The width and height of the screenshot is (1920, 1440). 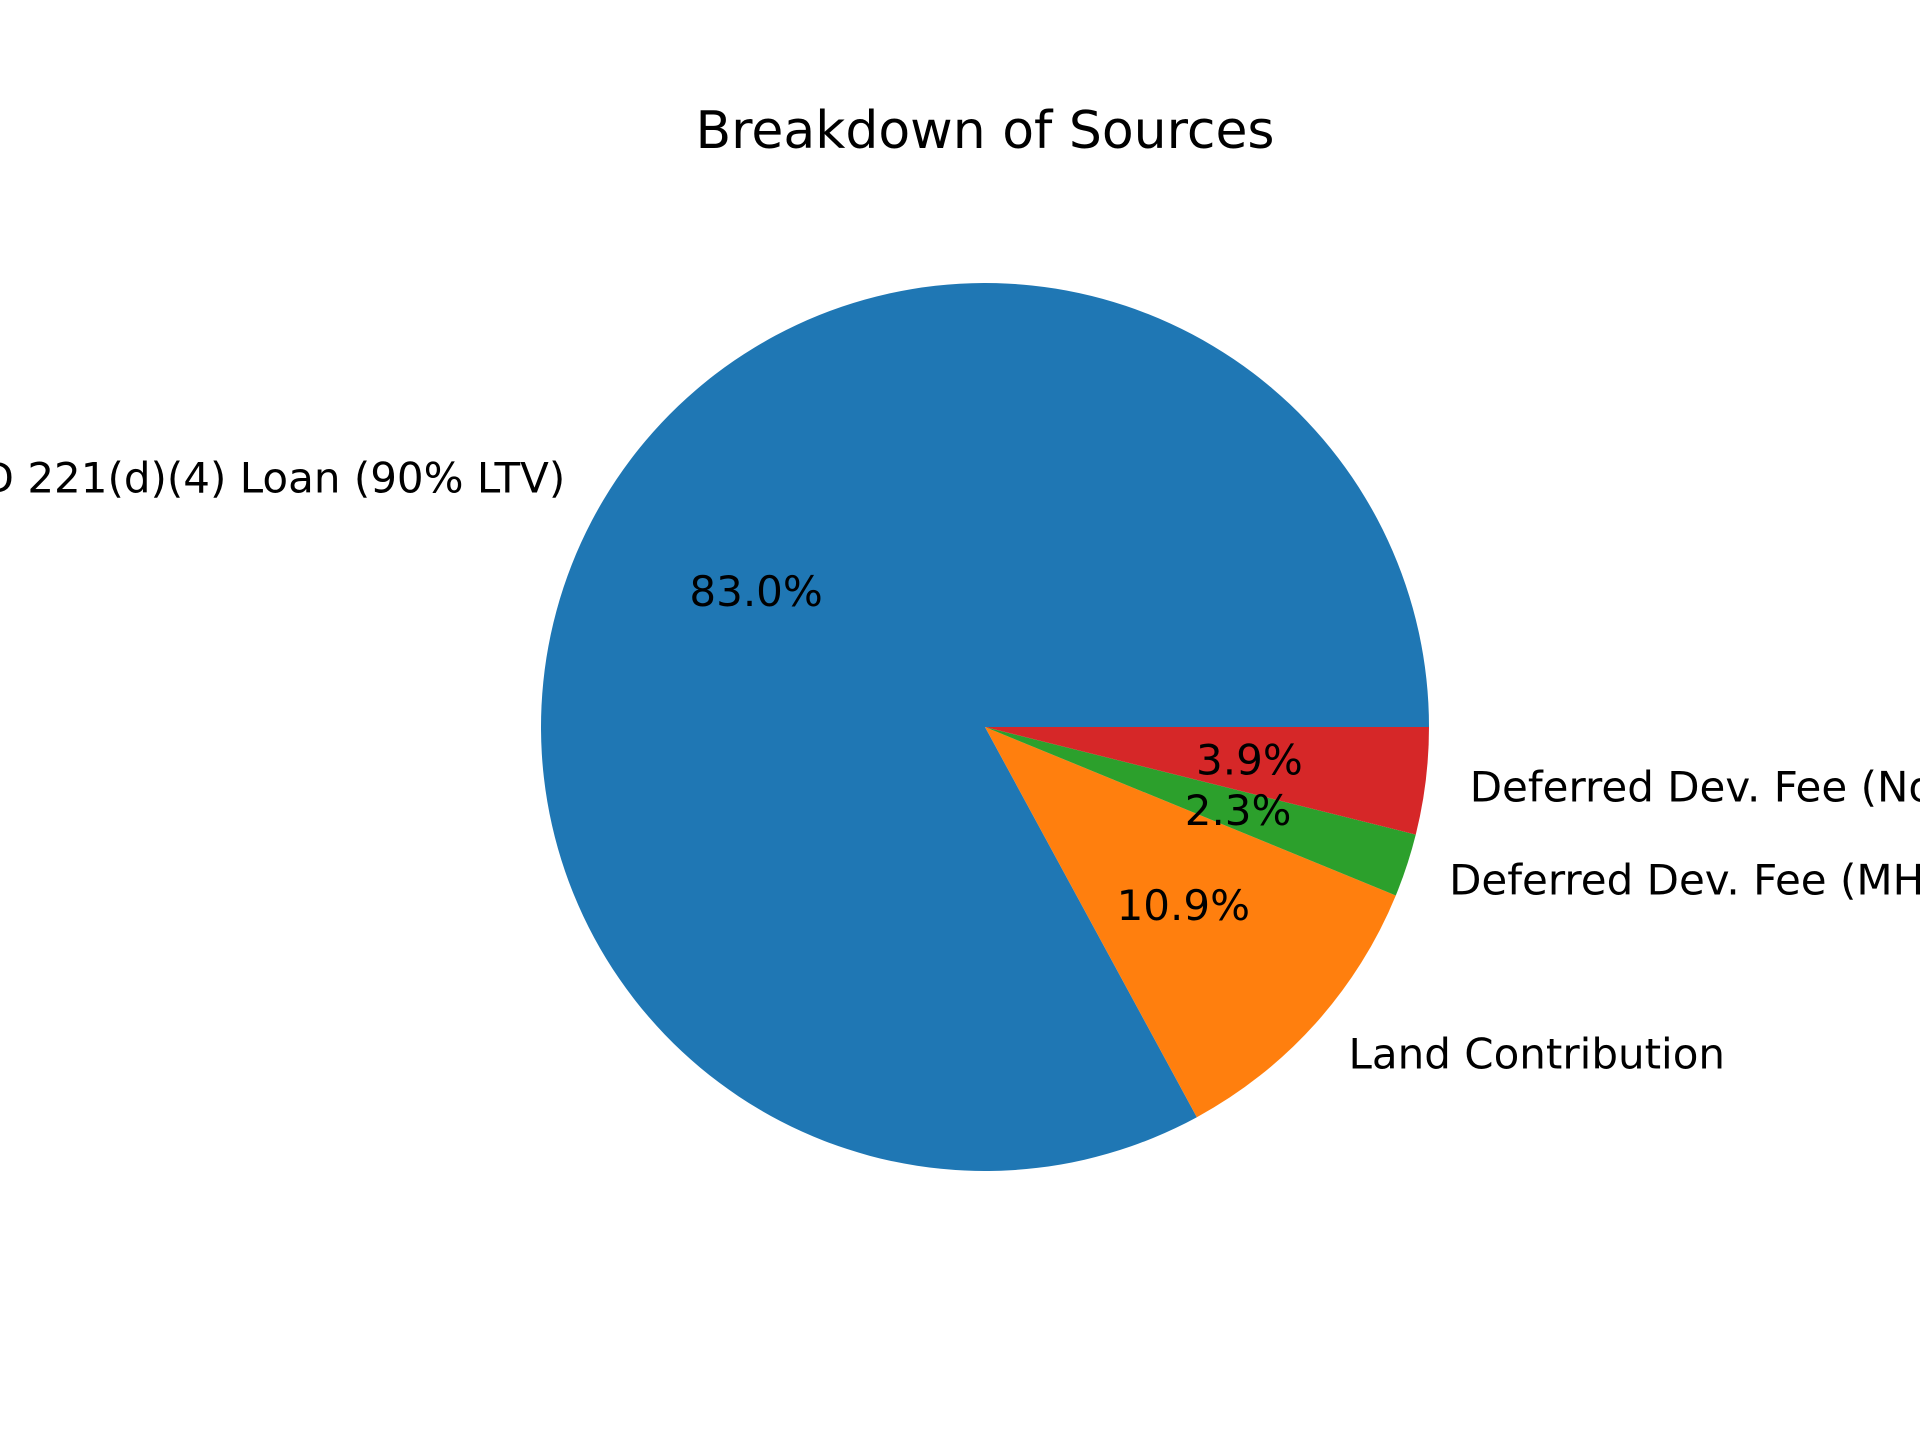 I want to click on chart-title: Breakdown of Sources, so click(x=985, y=131).